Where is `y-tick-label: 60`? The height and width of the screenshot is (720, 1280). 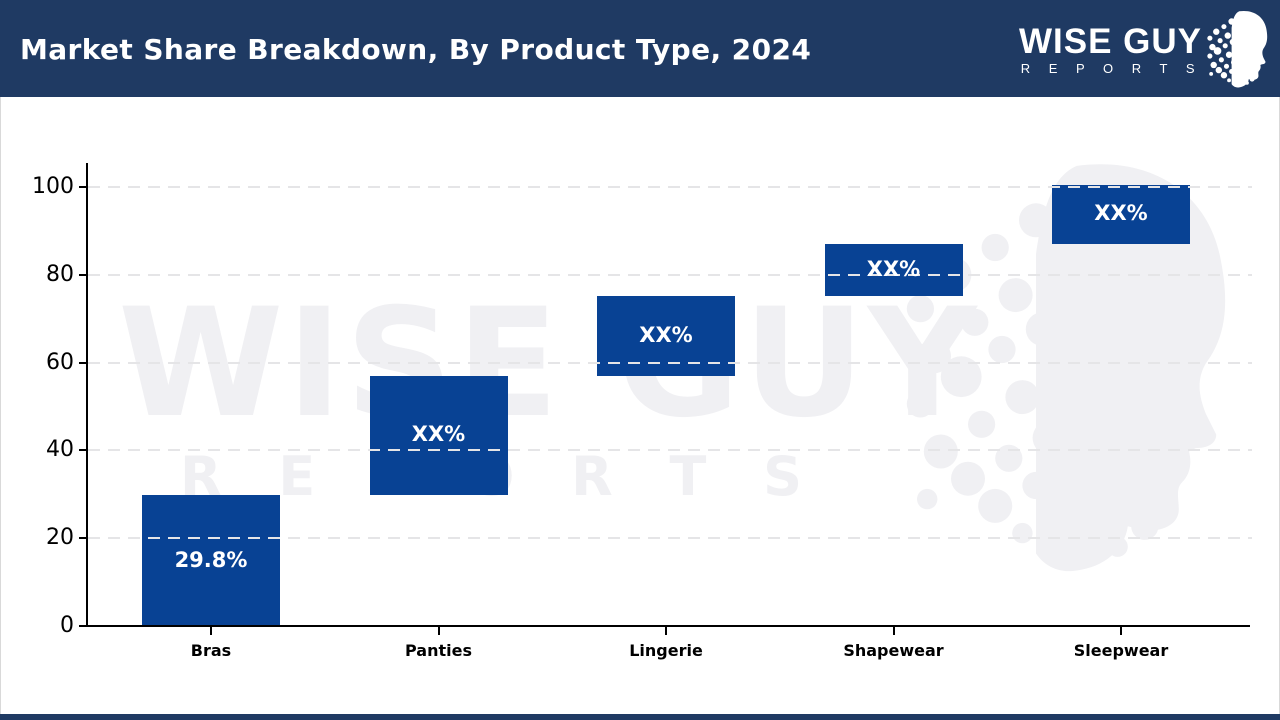 y-tick-label: 60 is located at coordinates (60, 362).